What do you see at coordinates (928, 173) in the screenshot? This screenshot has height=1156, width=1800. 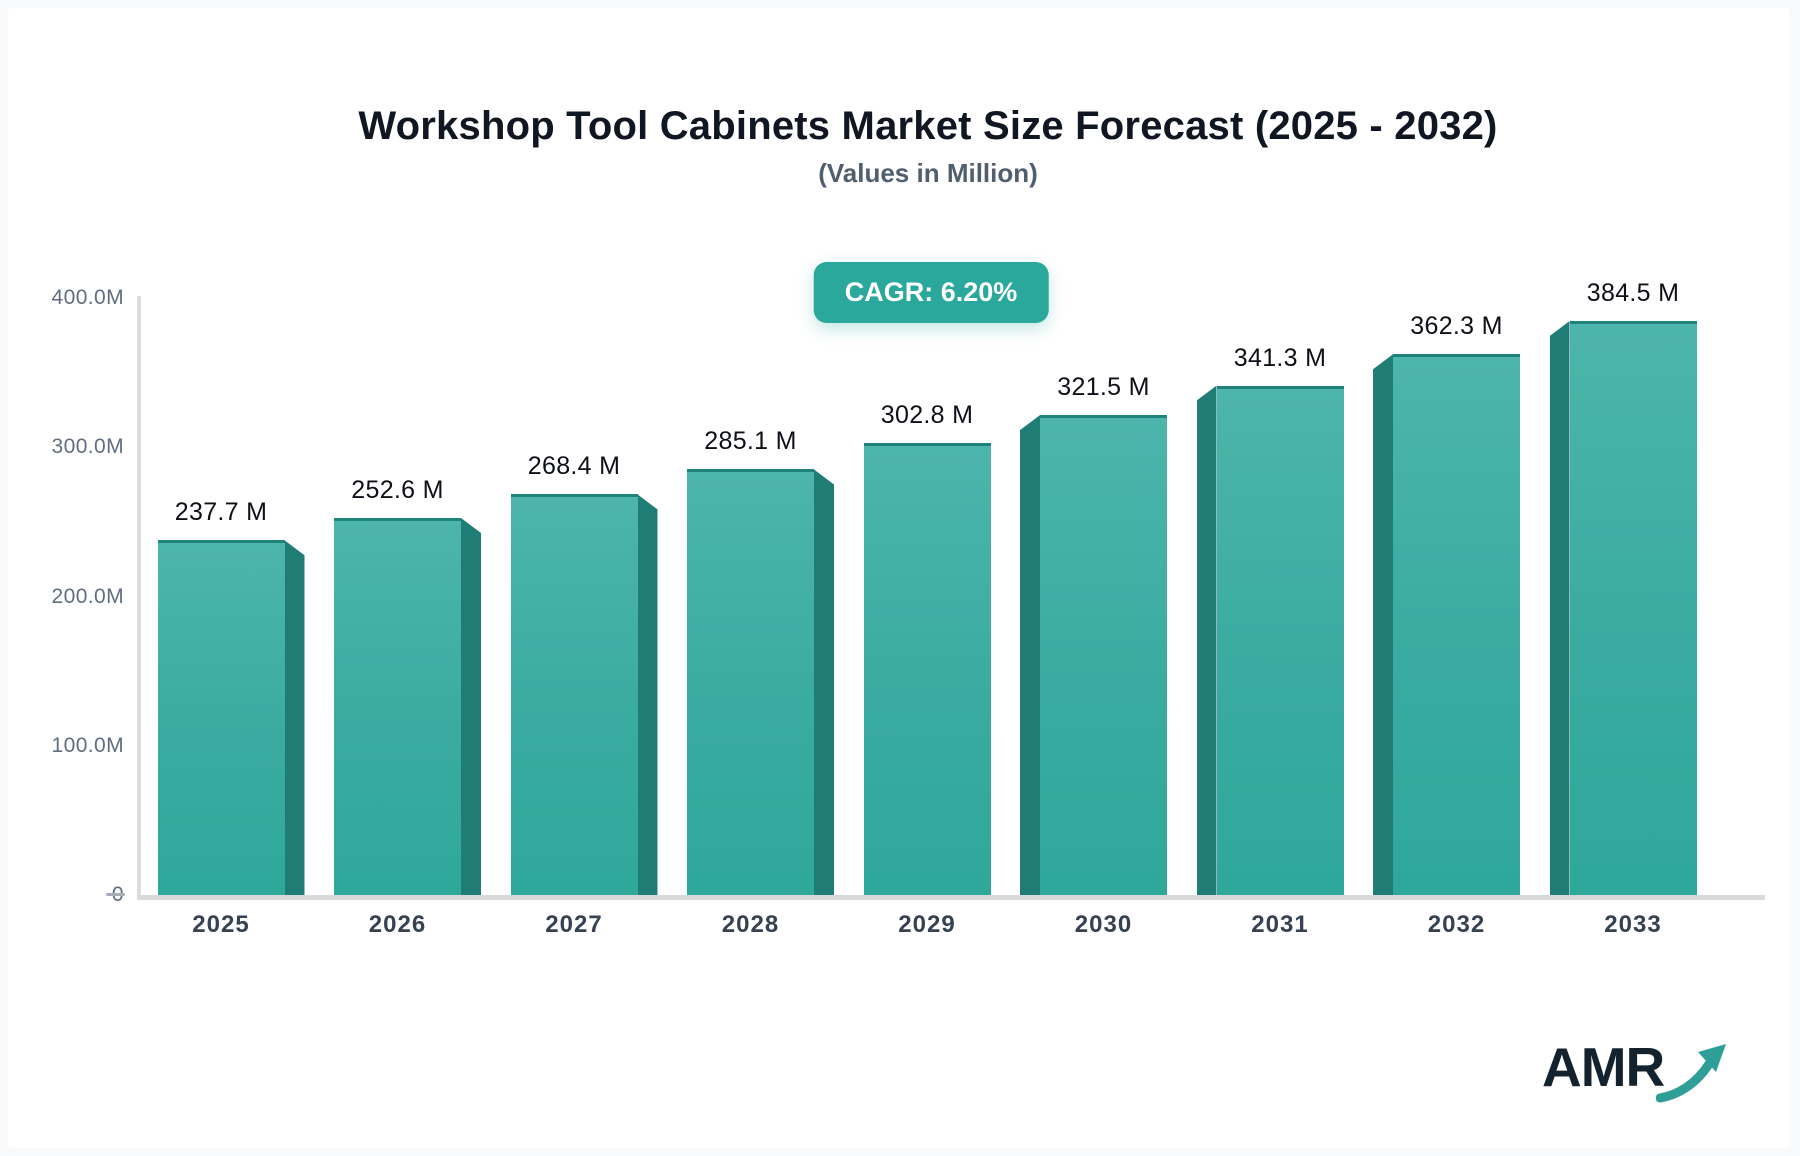 I see `chart-subtitle: (Values in Million)` at bounding box center [928, 173].